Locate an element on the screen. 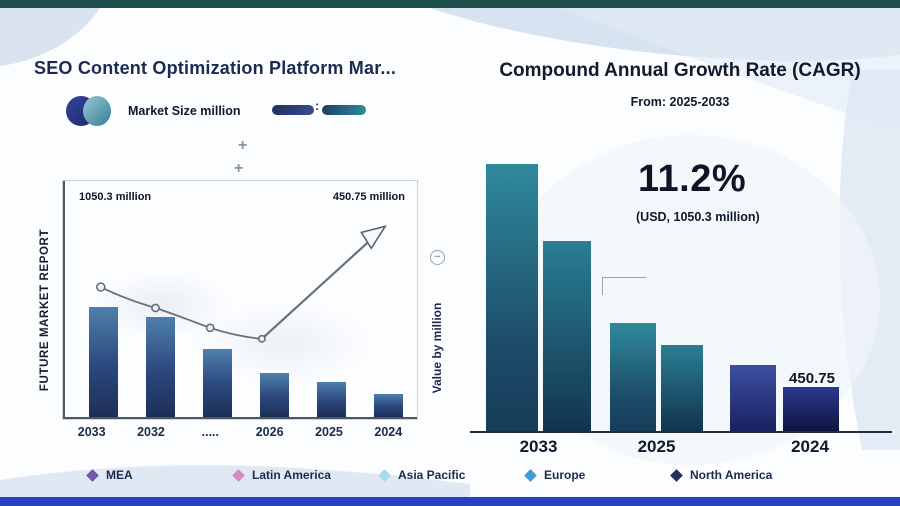  cagr-bar-2024-series-a is located at coordinates (753, 398).